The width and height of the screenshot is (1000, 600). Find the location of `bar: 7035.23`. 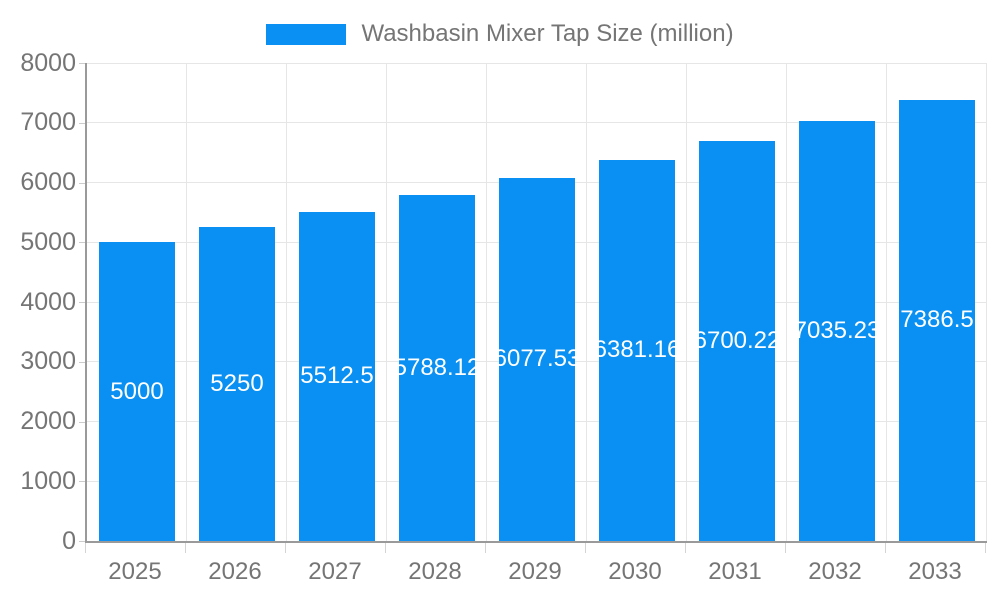

bar: 7035.23 is located at coordinates (837, 330).